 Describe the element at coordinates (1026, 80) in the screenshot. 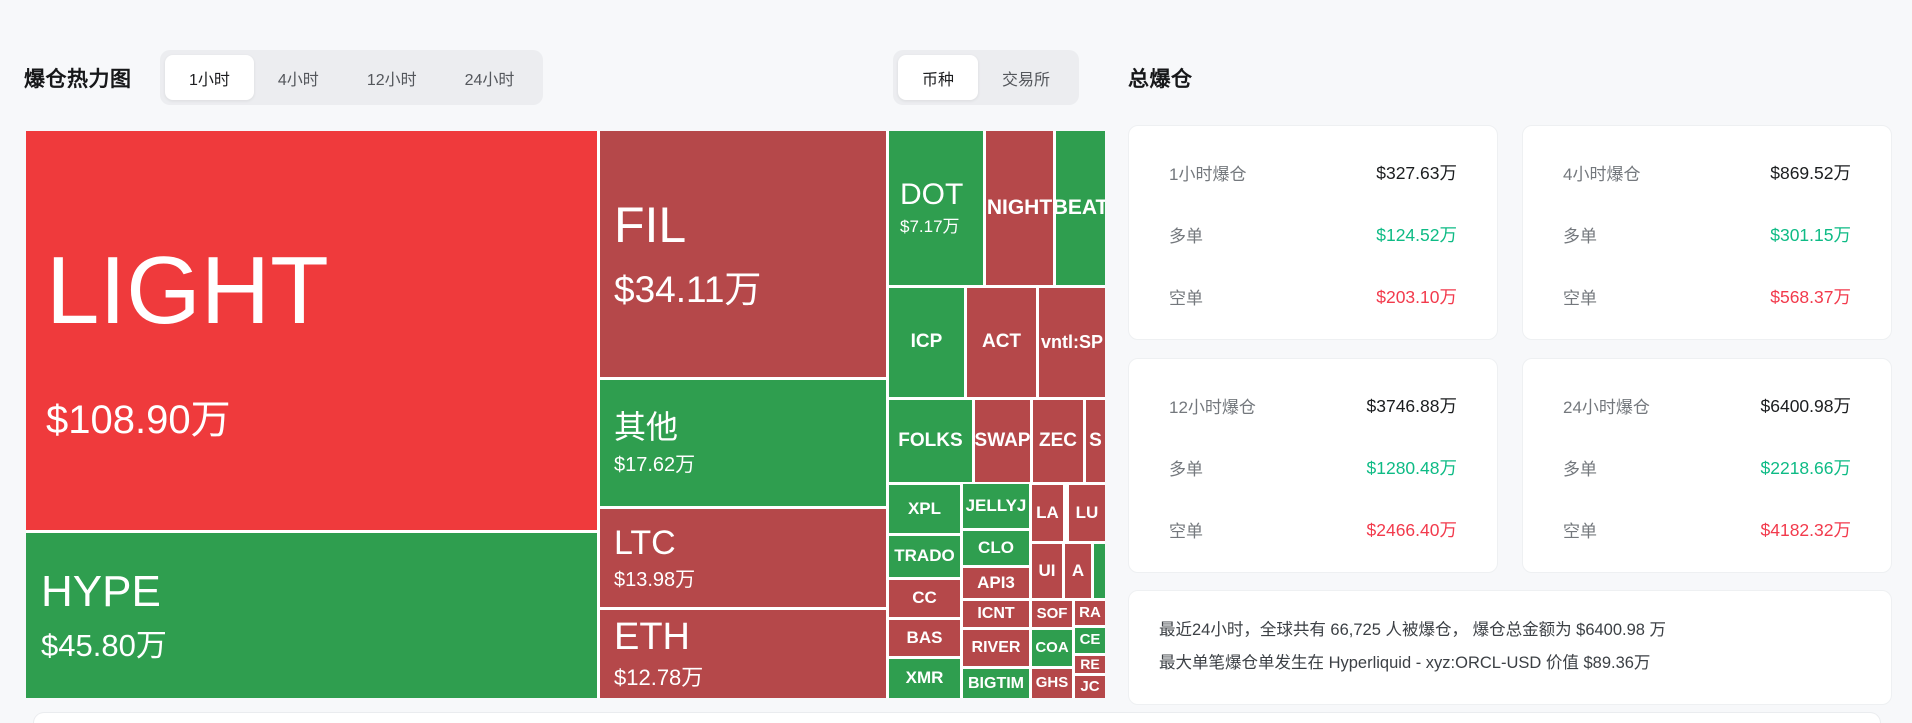

I see `toggle-交易所: 交易所` at that location.